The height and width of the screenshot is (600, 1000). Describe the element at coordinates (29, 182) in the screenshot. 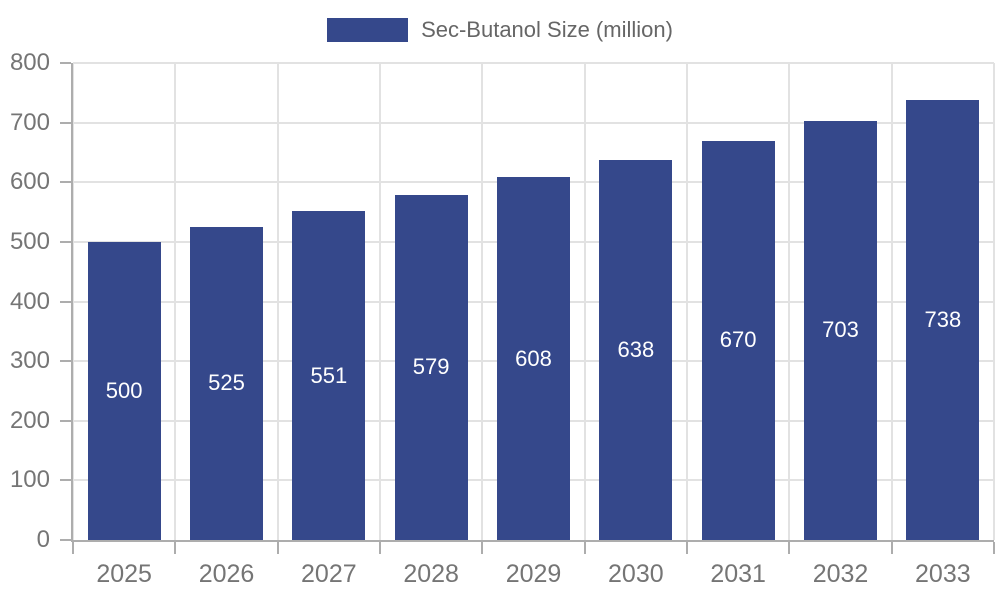

I see `y-axis-tick-label-600: 600` at that location.